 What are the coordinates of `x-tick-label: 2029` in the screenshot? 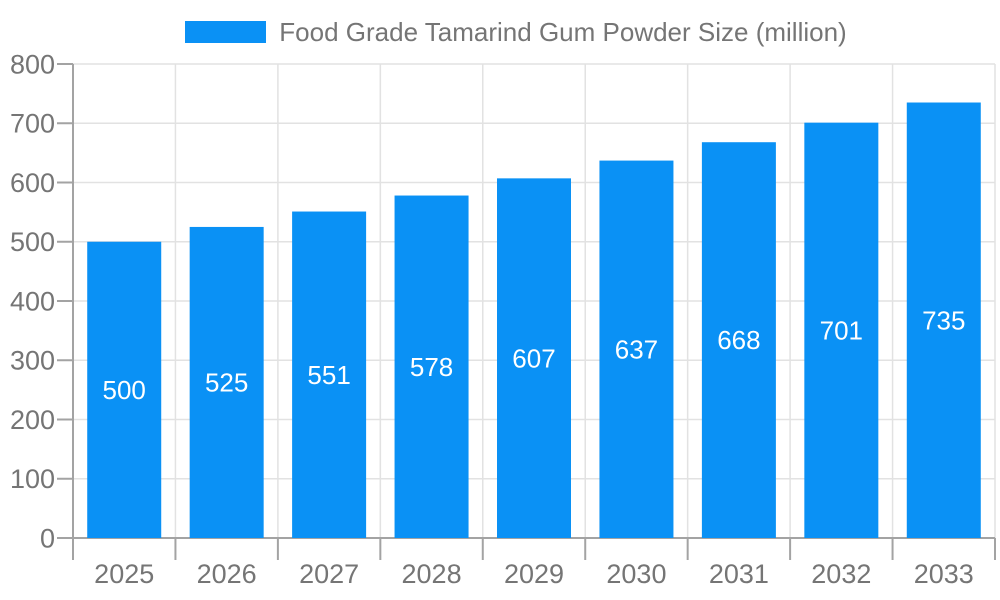 It's located at (534, 574).